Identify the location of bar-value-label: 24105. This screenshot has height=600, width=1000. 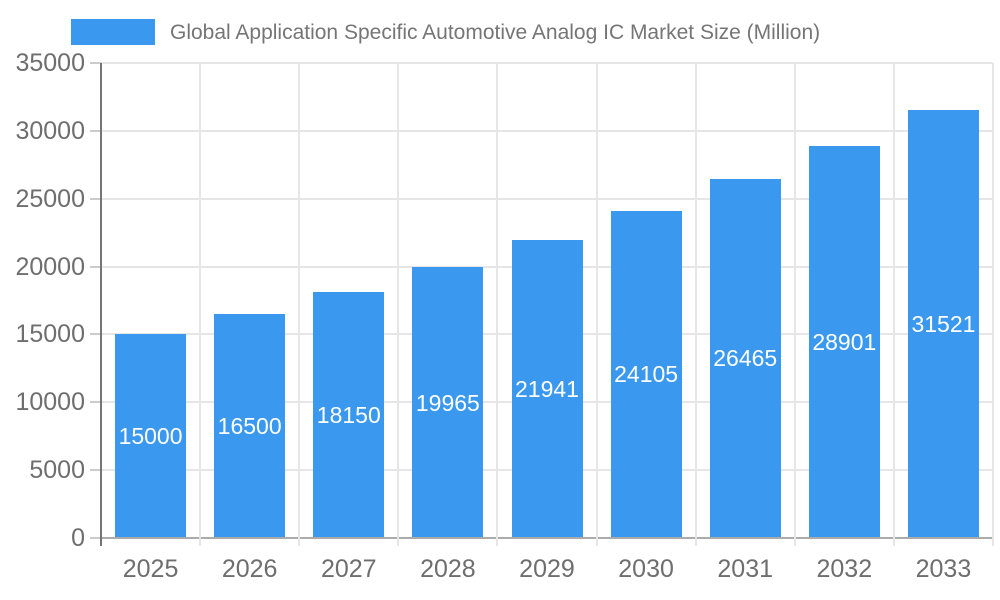
(646, 374).